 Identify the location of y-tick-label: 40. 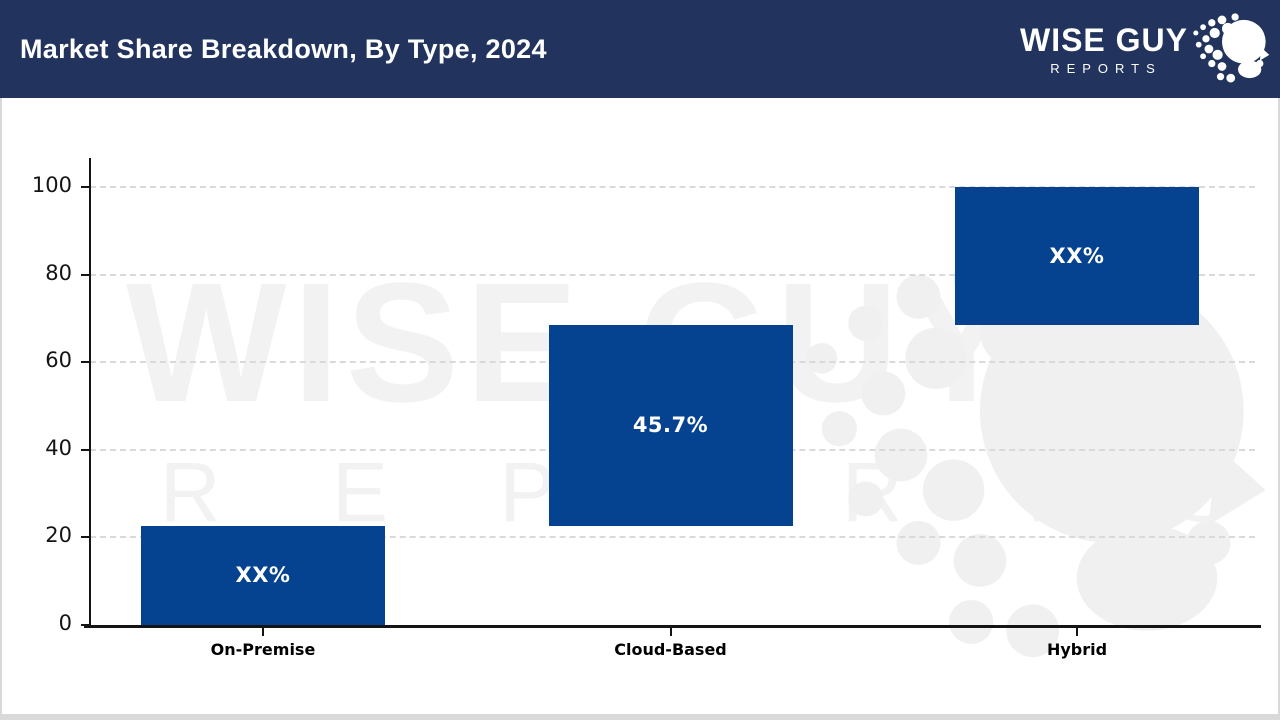
(58, 447).